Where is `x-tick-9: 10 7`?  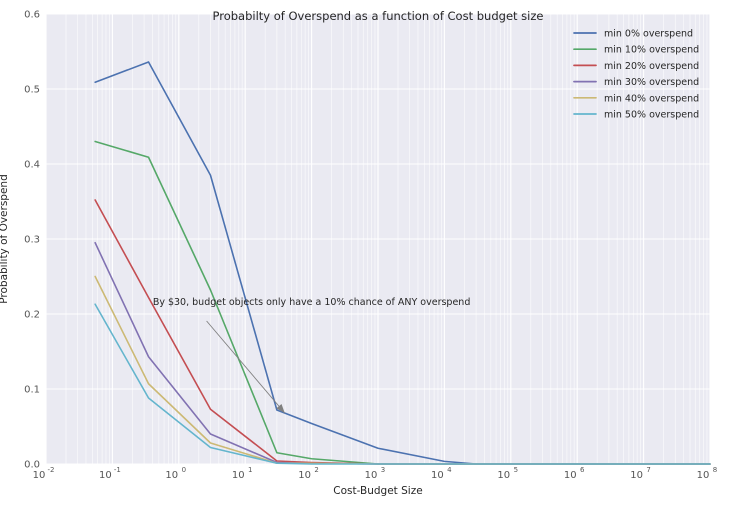
x-tick-9: 10 7 is located at coordinates (640, 473).